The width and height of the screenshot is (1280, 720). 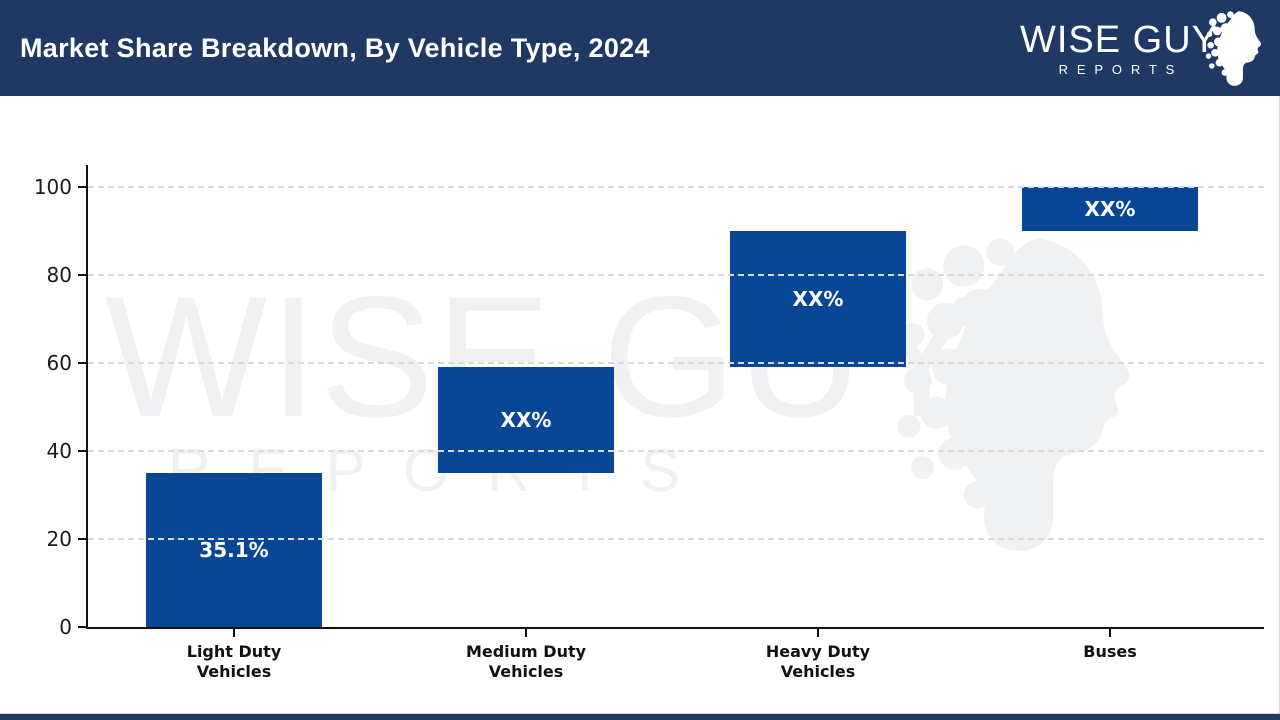 What do you see at coordinates (640, 717) in the screenshot?
I see `footer-strip` at bounding box center [640, 717].